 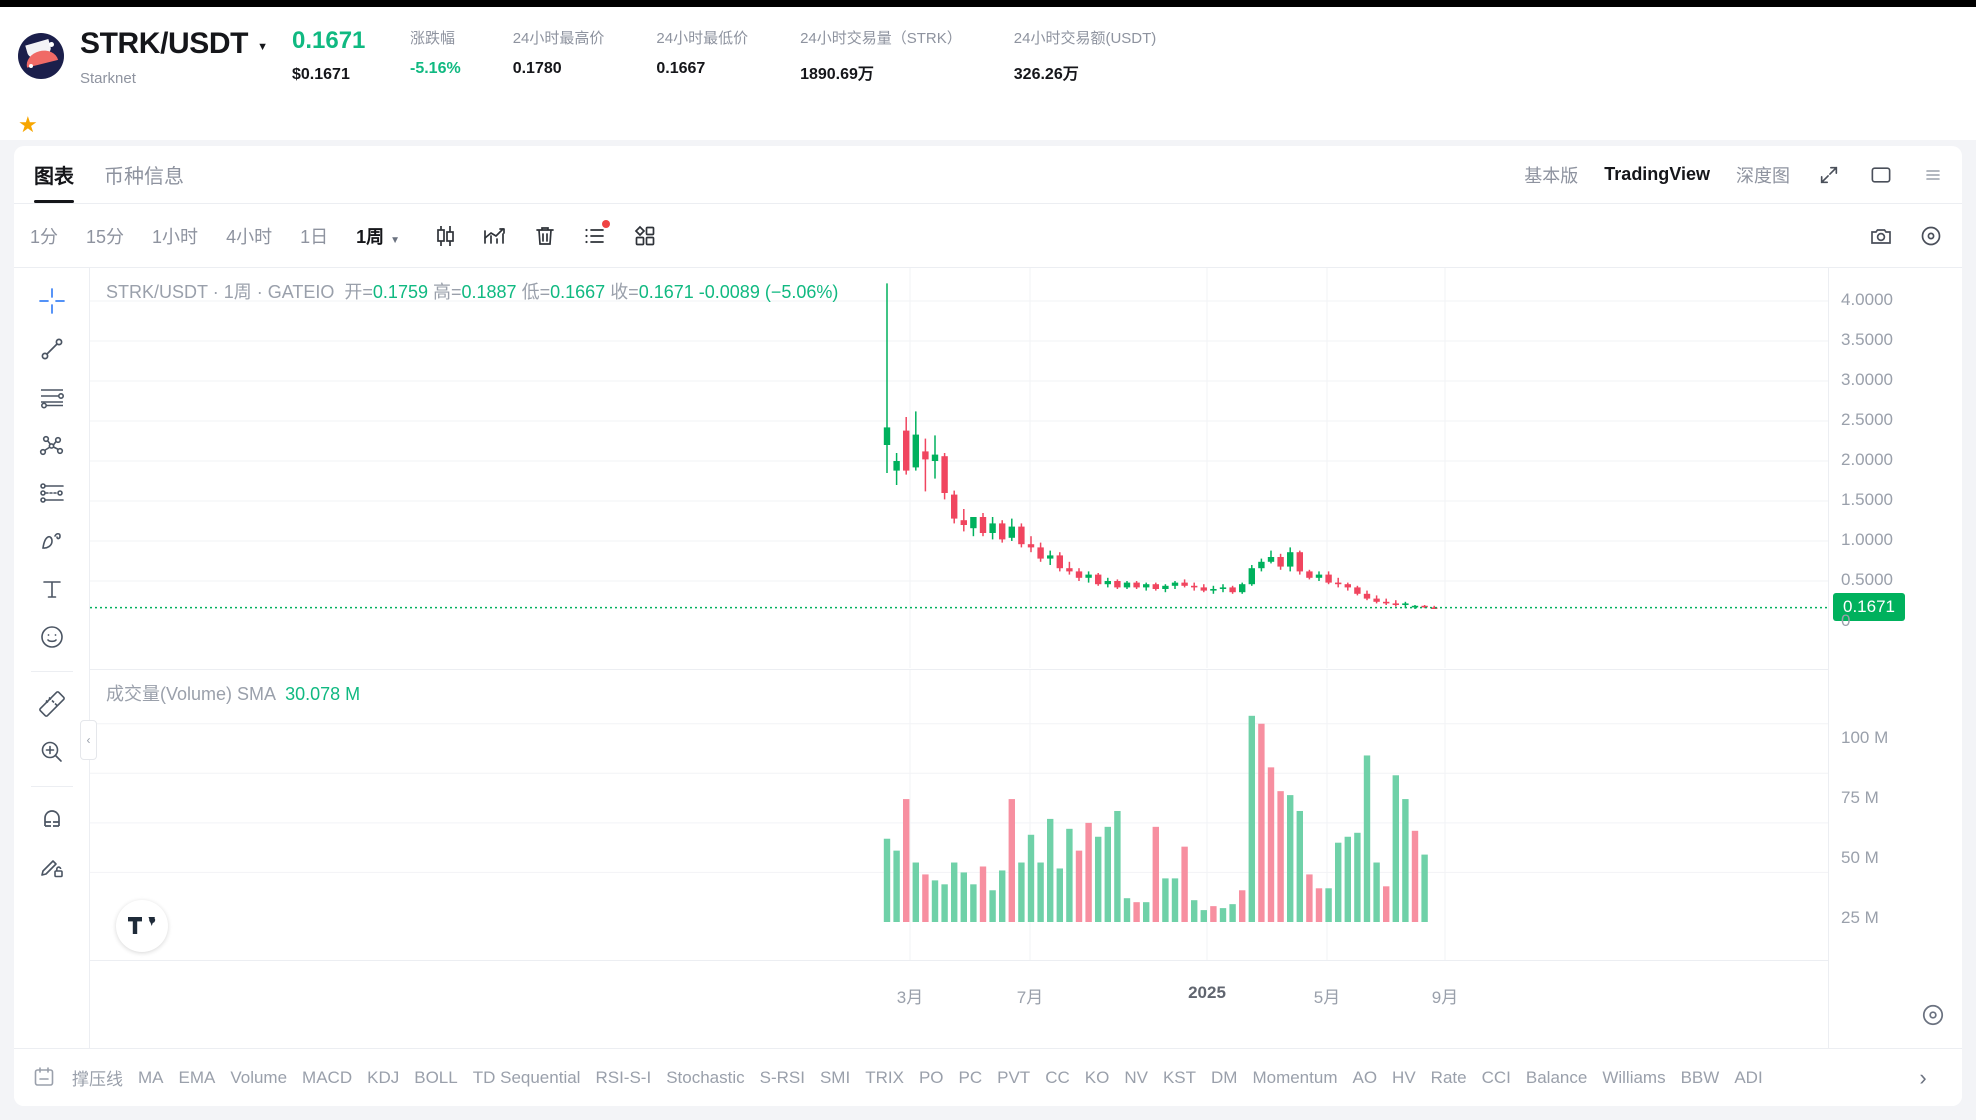 I want to click on horizontal-lines-tool, so click(x=52, y=397).